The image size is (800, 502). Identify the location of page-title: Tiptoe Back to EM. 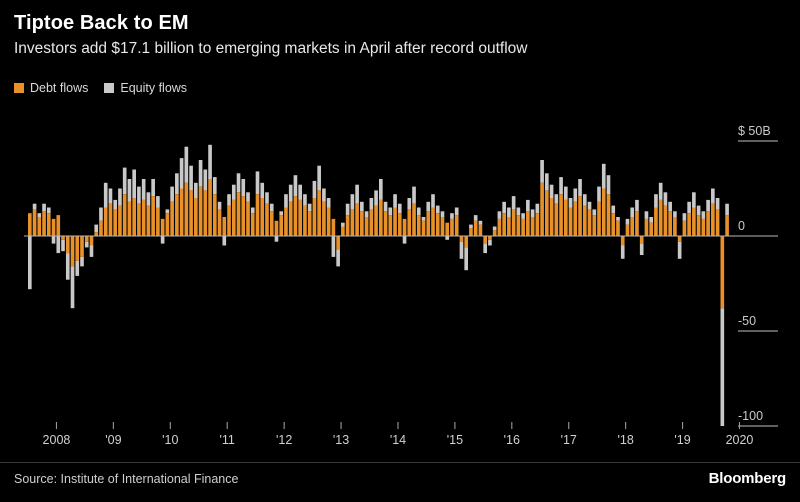
(101, 23).